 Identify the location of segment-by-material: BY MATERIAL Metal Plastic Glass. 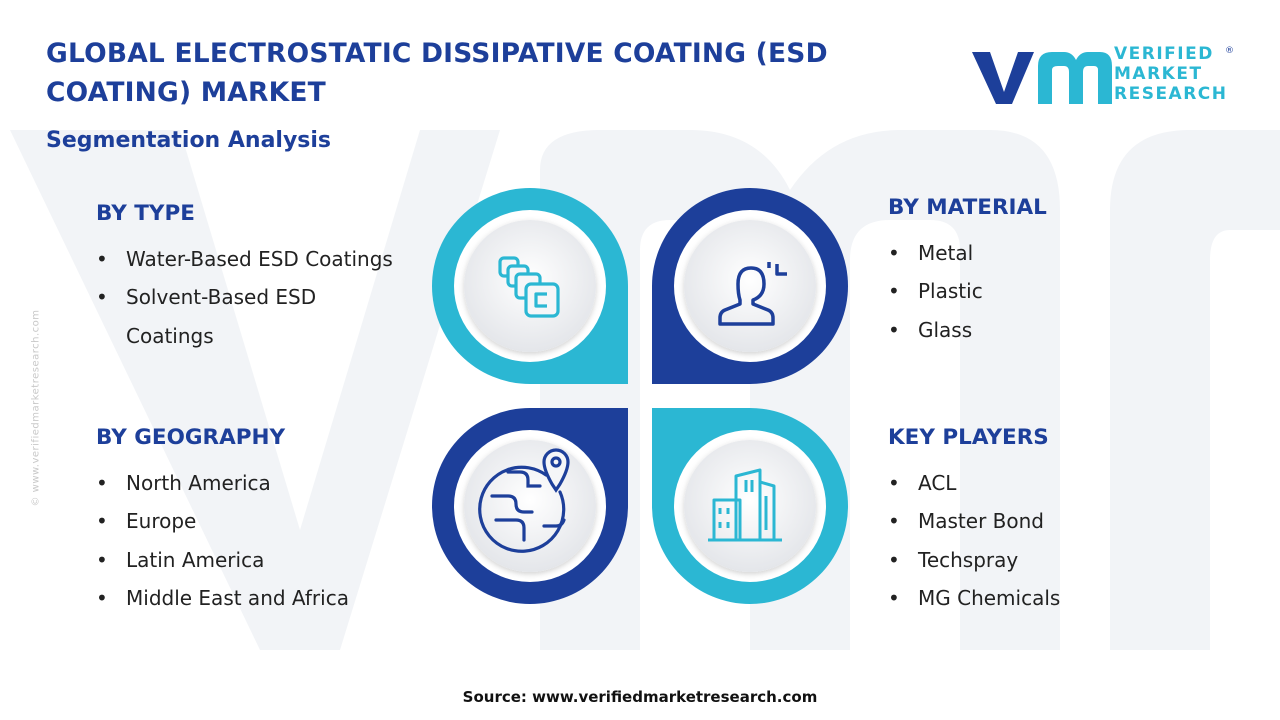
(1038, 272).